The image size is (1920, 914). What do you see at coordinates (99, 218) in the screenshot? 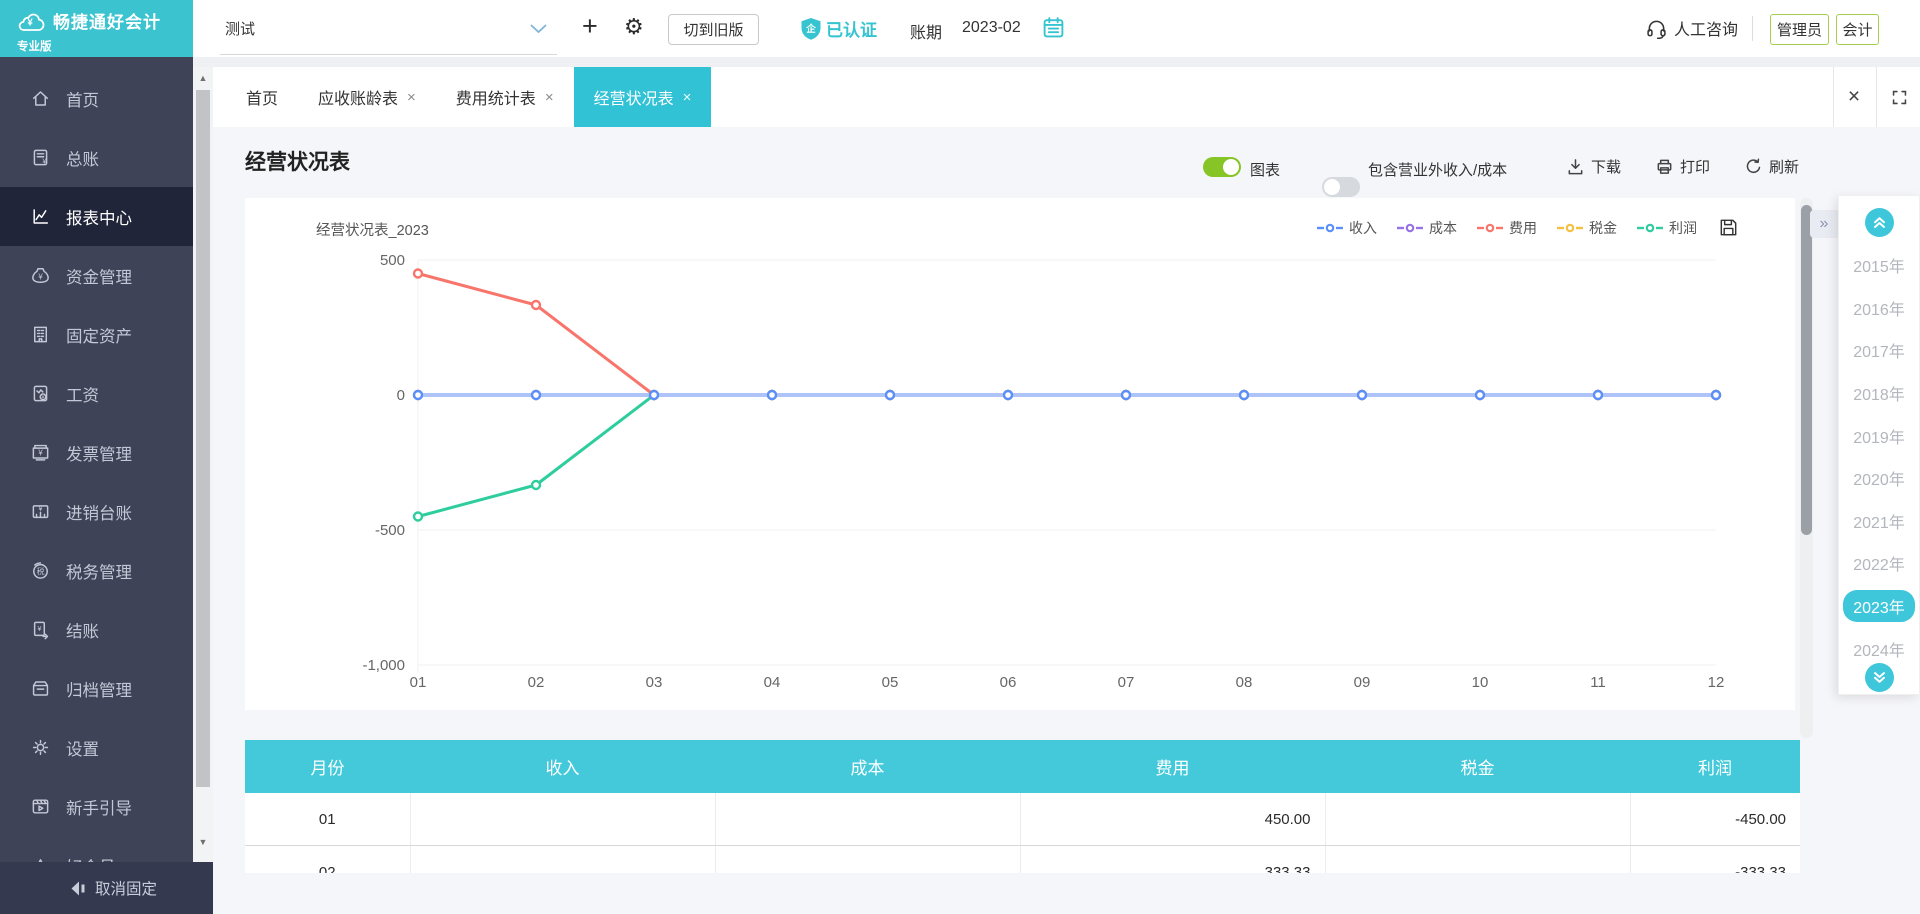
I see `sidebar-item-label: 报表中心` at bounding box center [99, 218].